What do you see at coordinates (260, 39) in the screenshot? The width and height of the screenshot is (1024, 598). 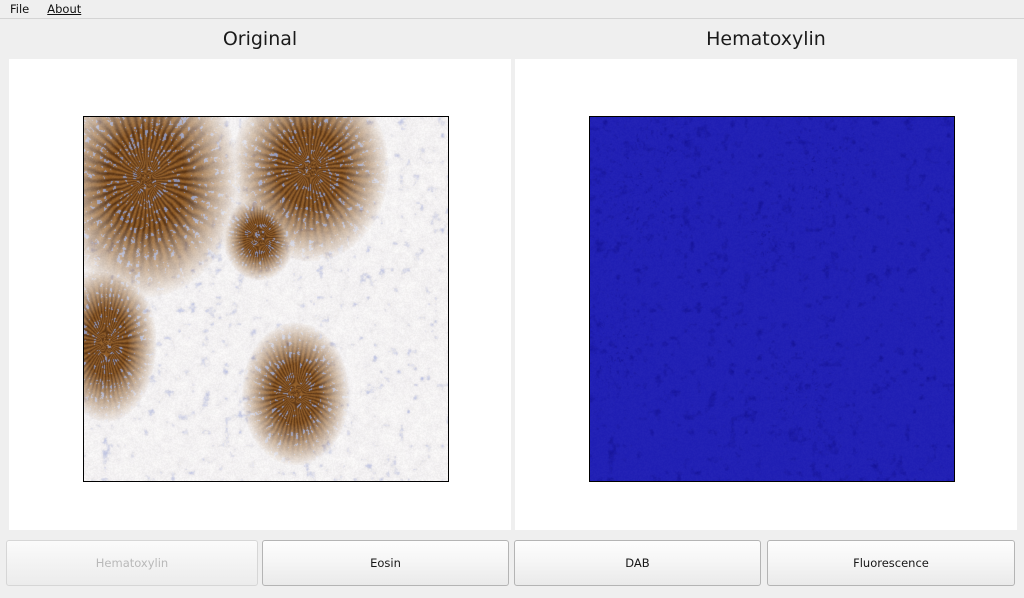 I see `panel-original-title: Original` at bounding box center [260, 39].